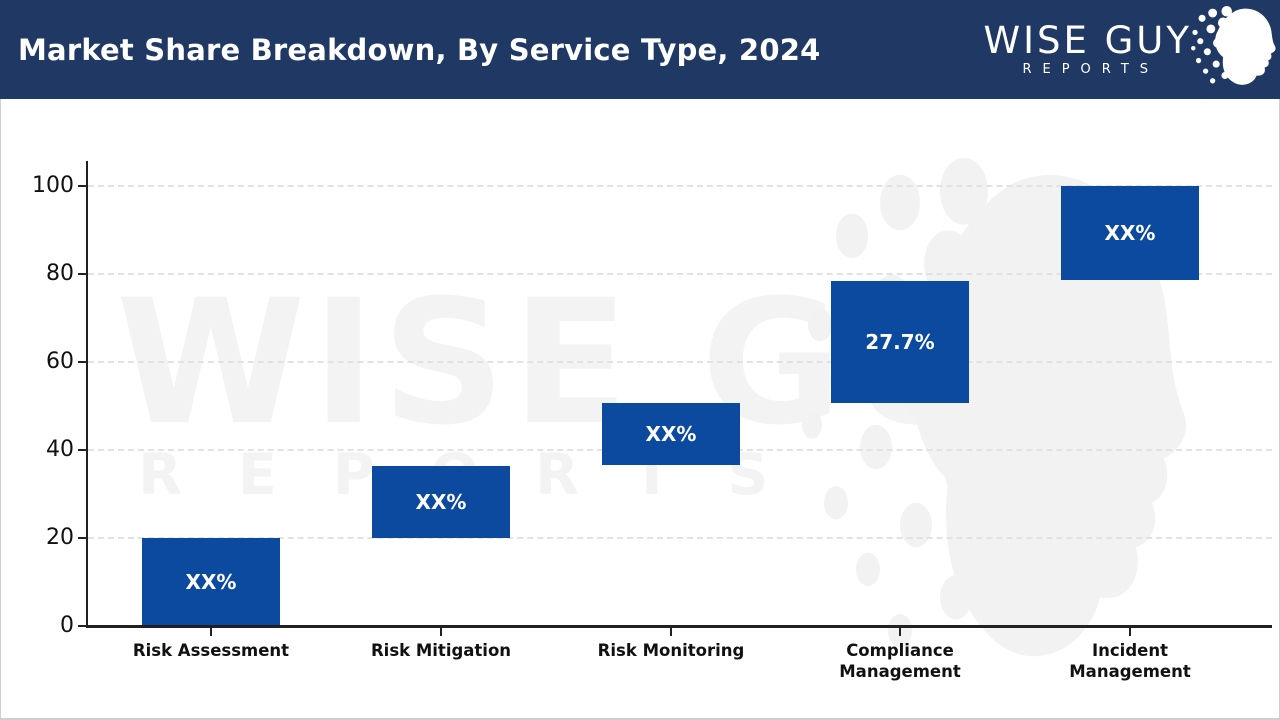  I want to click on x-axis-tick-risk-assessment, so click(211, 632).